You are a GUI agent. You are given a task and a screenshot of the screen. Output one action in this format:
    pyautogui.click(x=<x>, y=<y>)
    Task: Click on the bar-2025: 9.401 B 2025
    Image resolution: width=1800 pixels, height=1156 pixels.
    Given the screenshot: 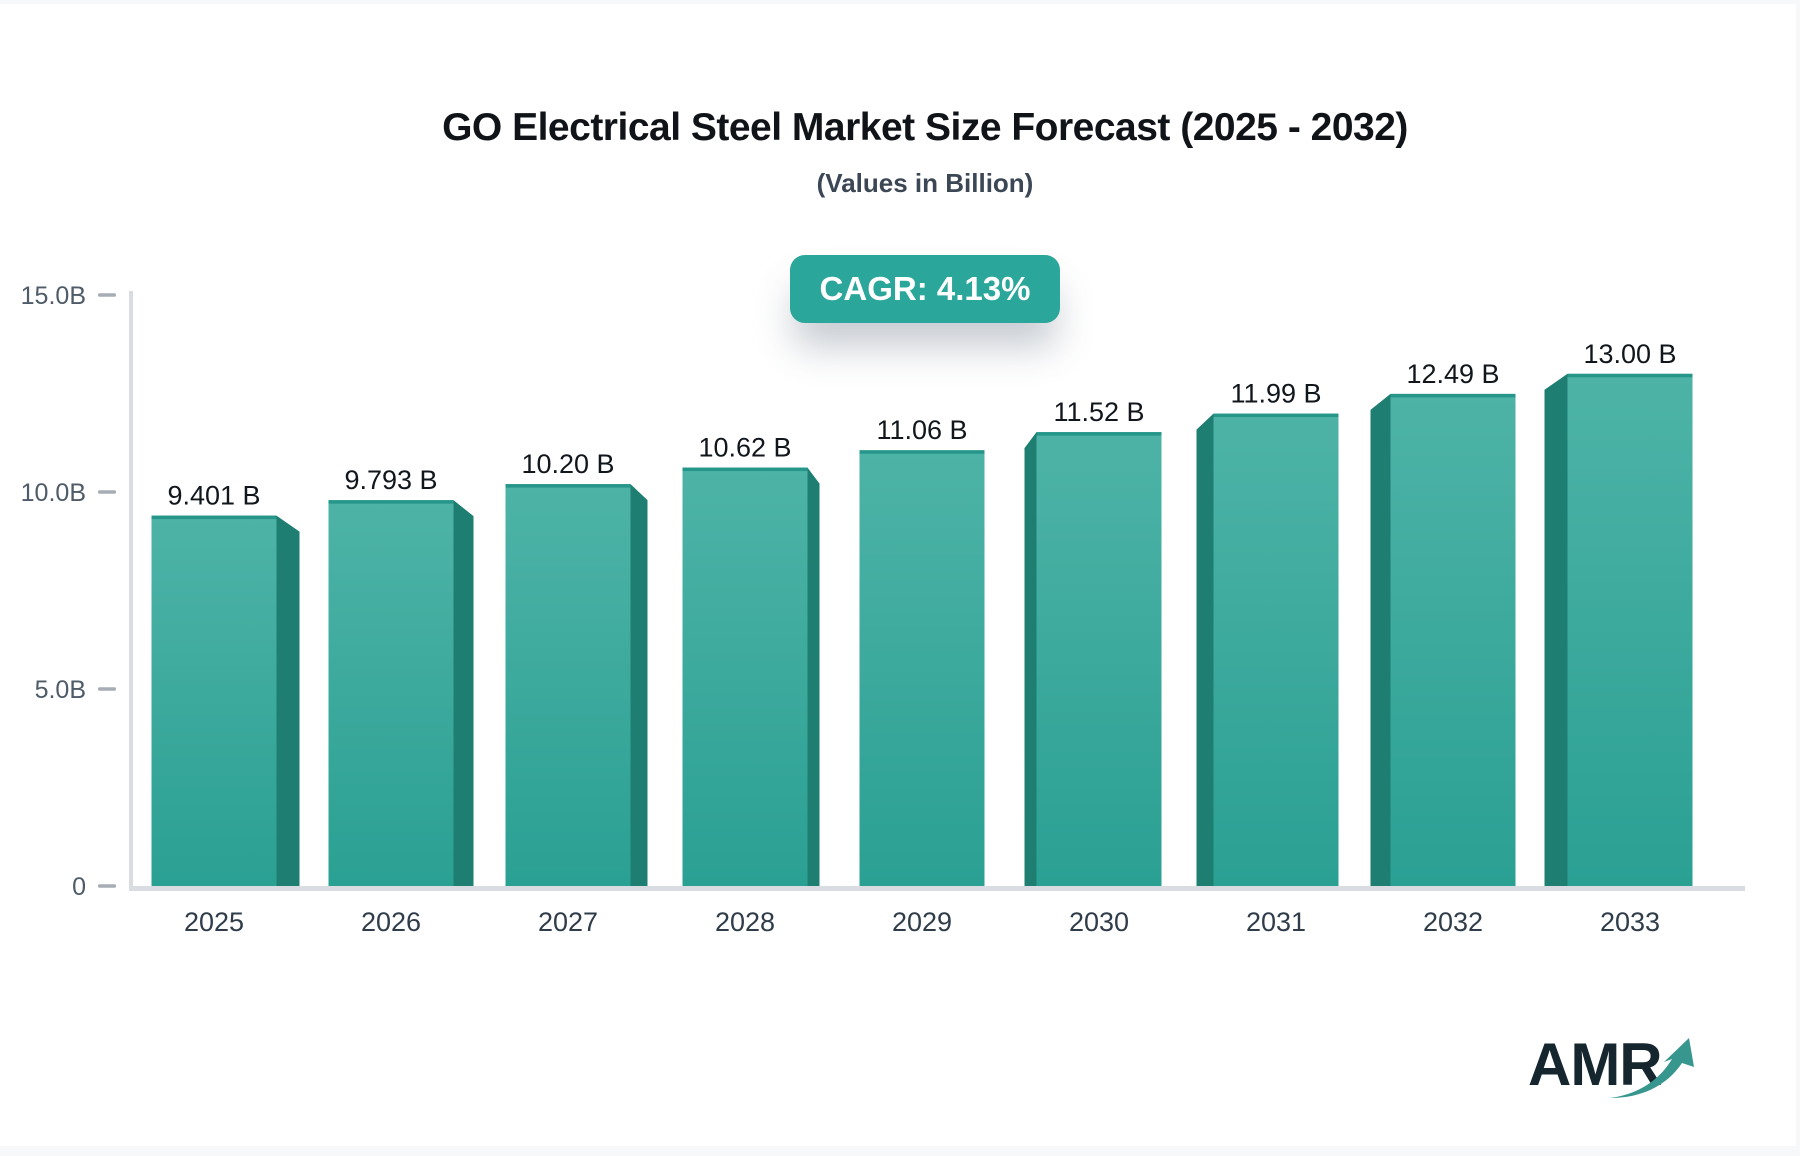 What is the action you would take?
    pyautogui.click(x=225, y=709)
    